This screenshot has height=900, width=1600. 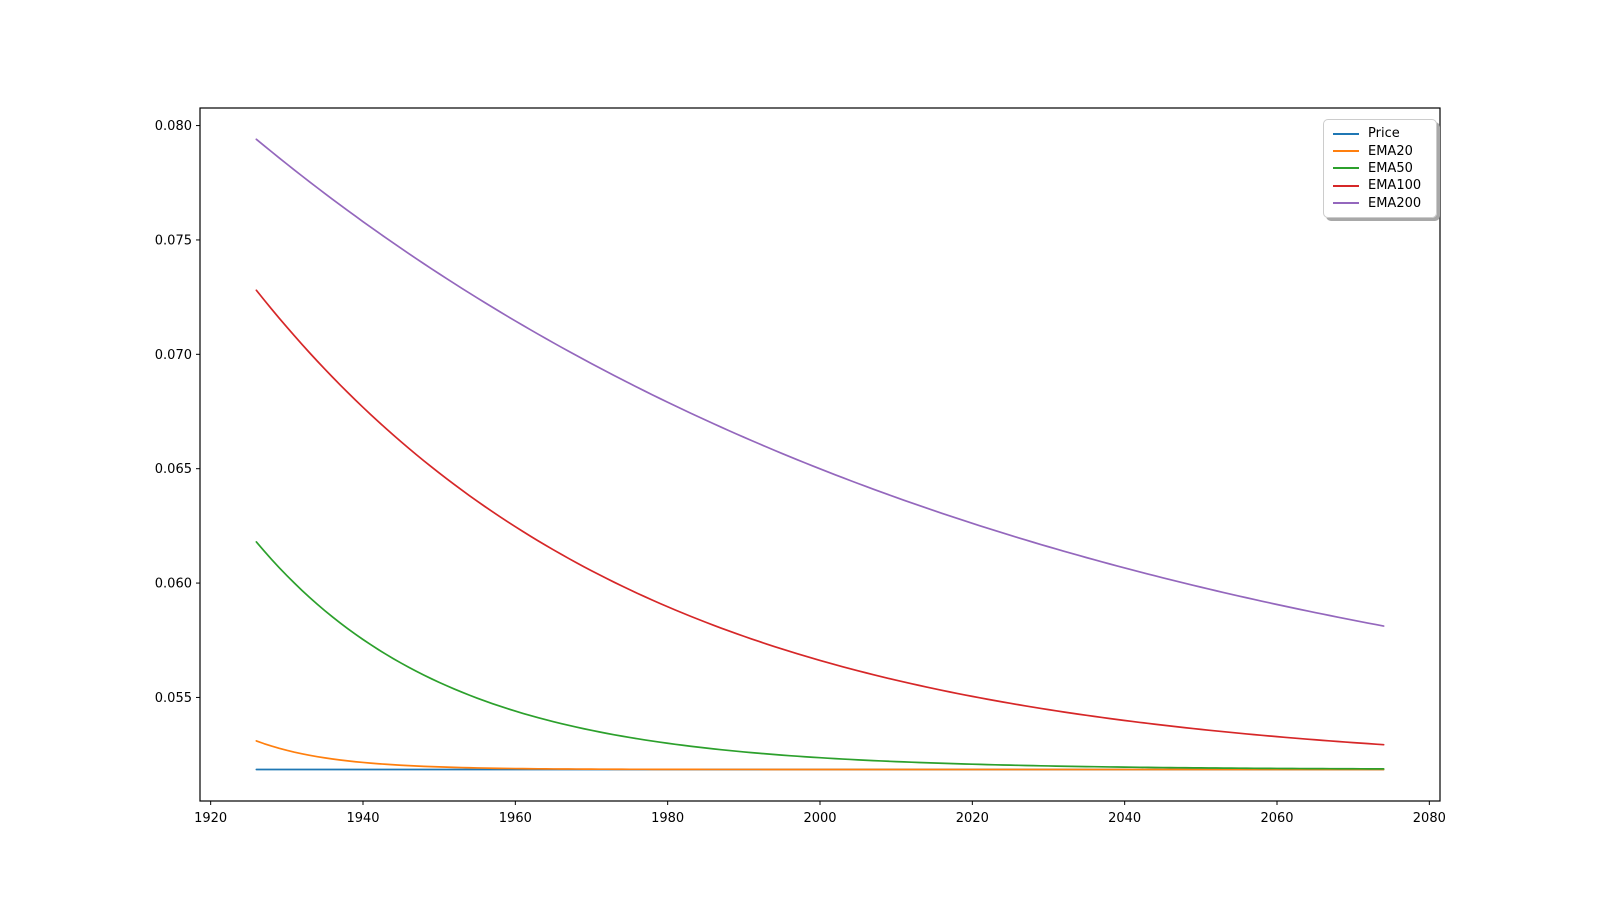 What do you see at coordinates (173, 698) in the screenshot?
I see `y-tick-label: 0.055` at bounding box center [173, 698].